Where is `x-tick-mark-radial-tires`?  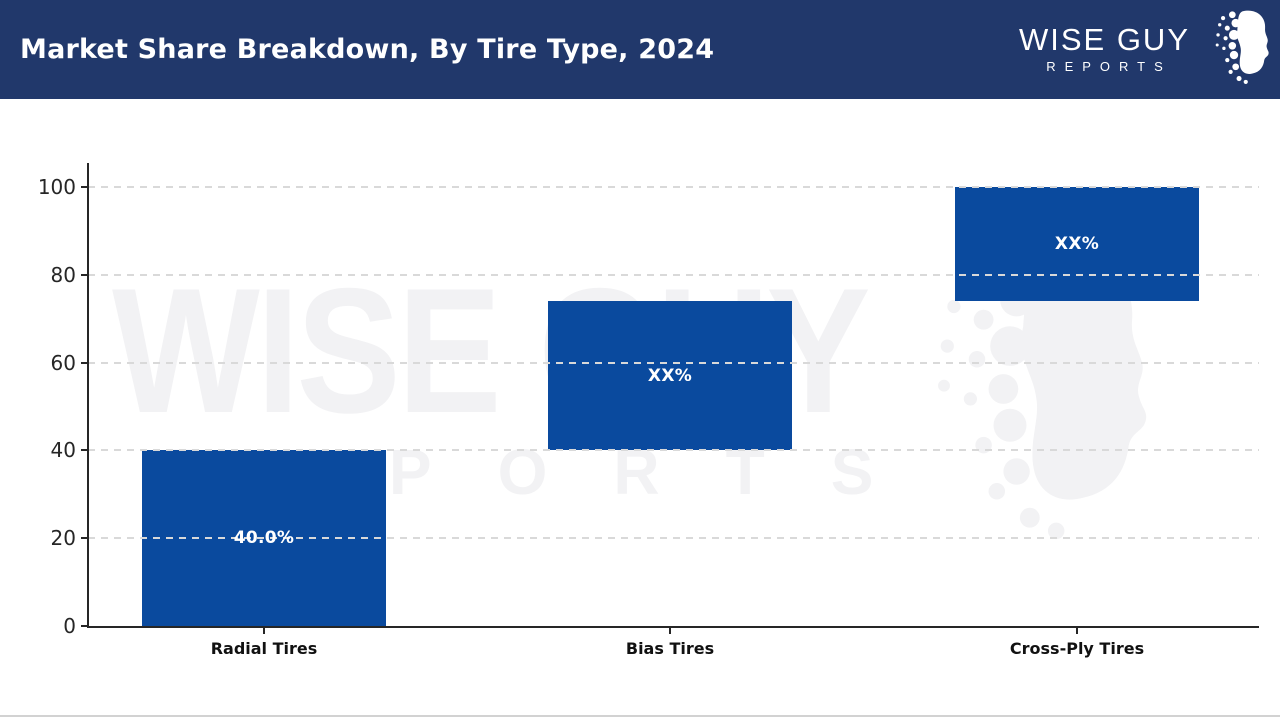
x-tick-mark-radial-tires is located at coordinates (264, 630).